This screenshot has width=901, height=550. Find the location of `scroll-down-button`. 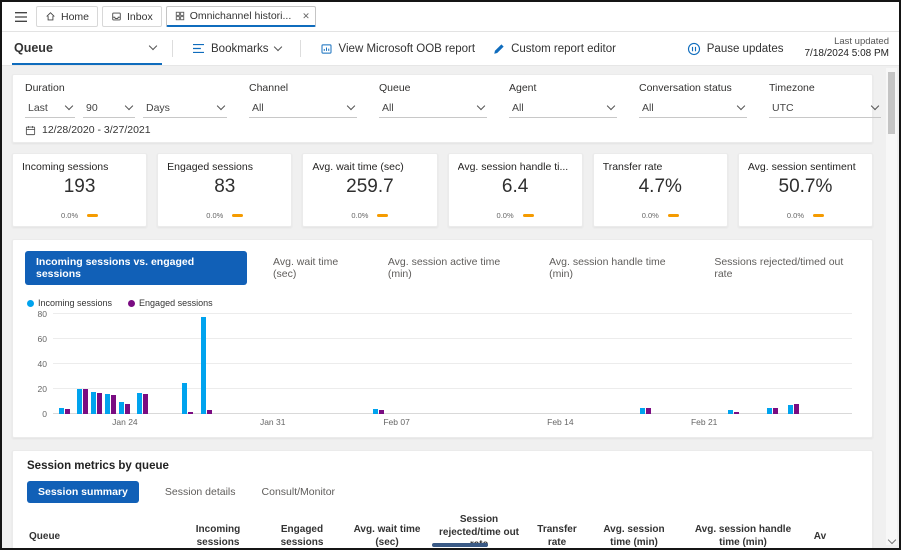

scroll-down-button is located at coordinates (891, 540).